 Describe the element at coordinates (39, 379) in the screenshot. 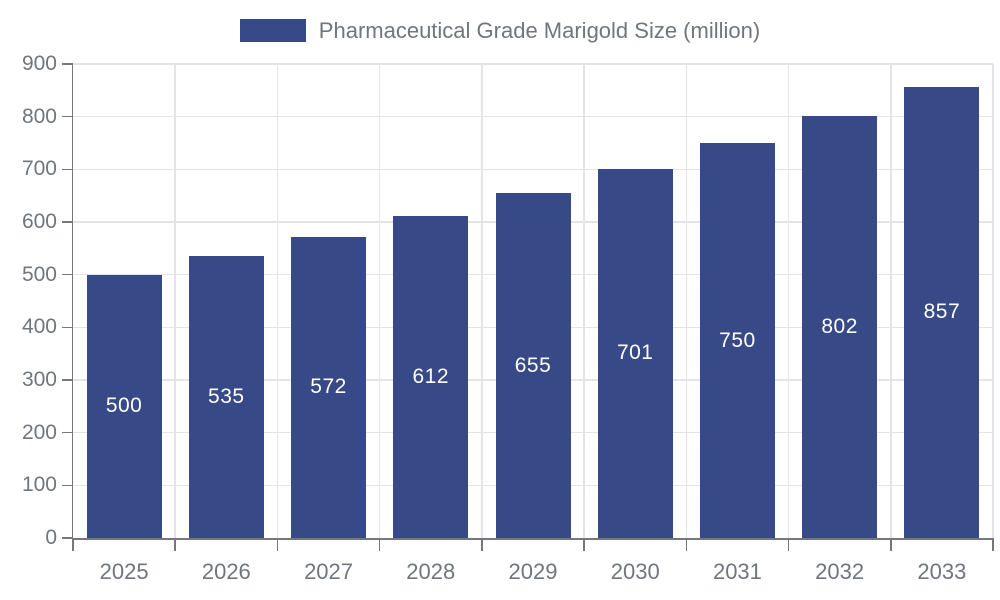

I see `y-tick-label: 300` at that location.